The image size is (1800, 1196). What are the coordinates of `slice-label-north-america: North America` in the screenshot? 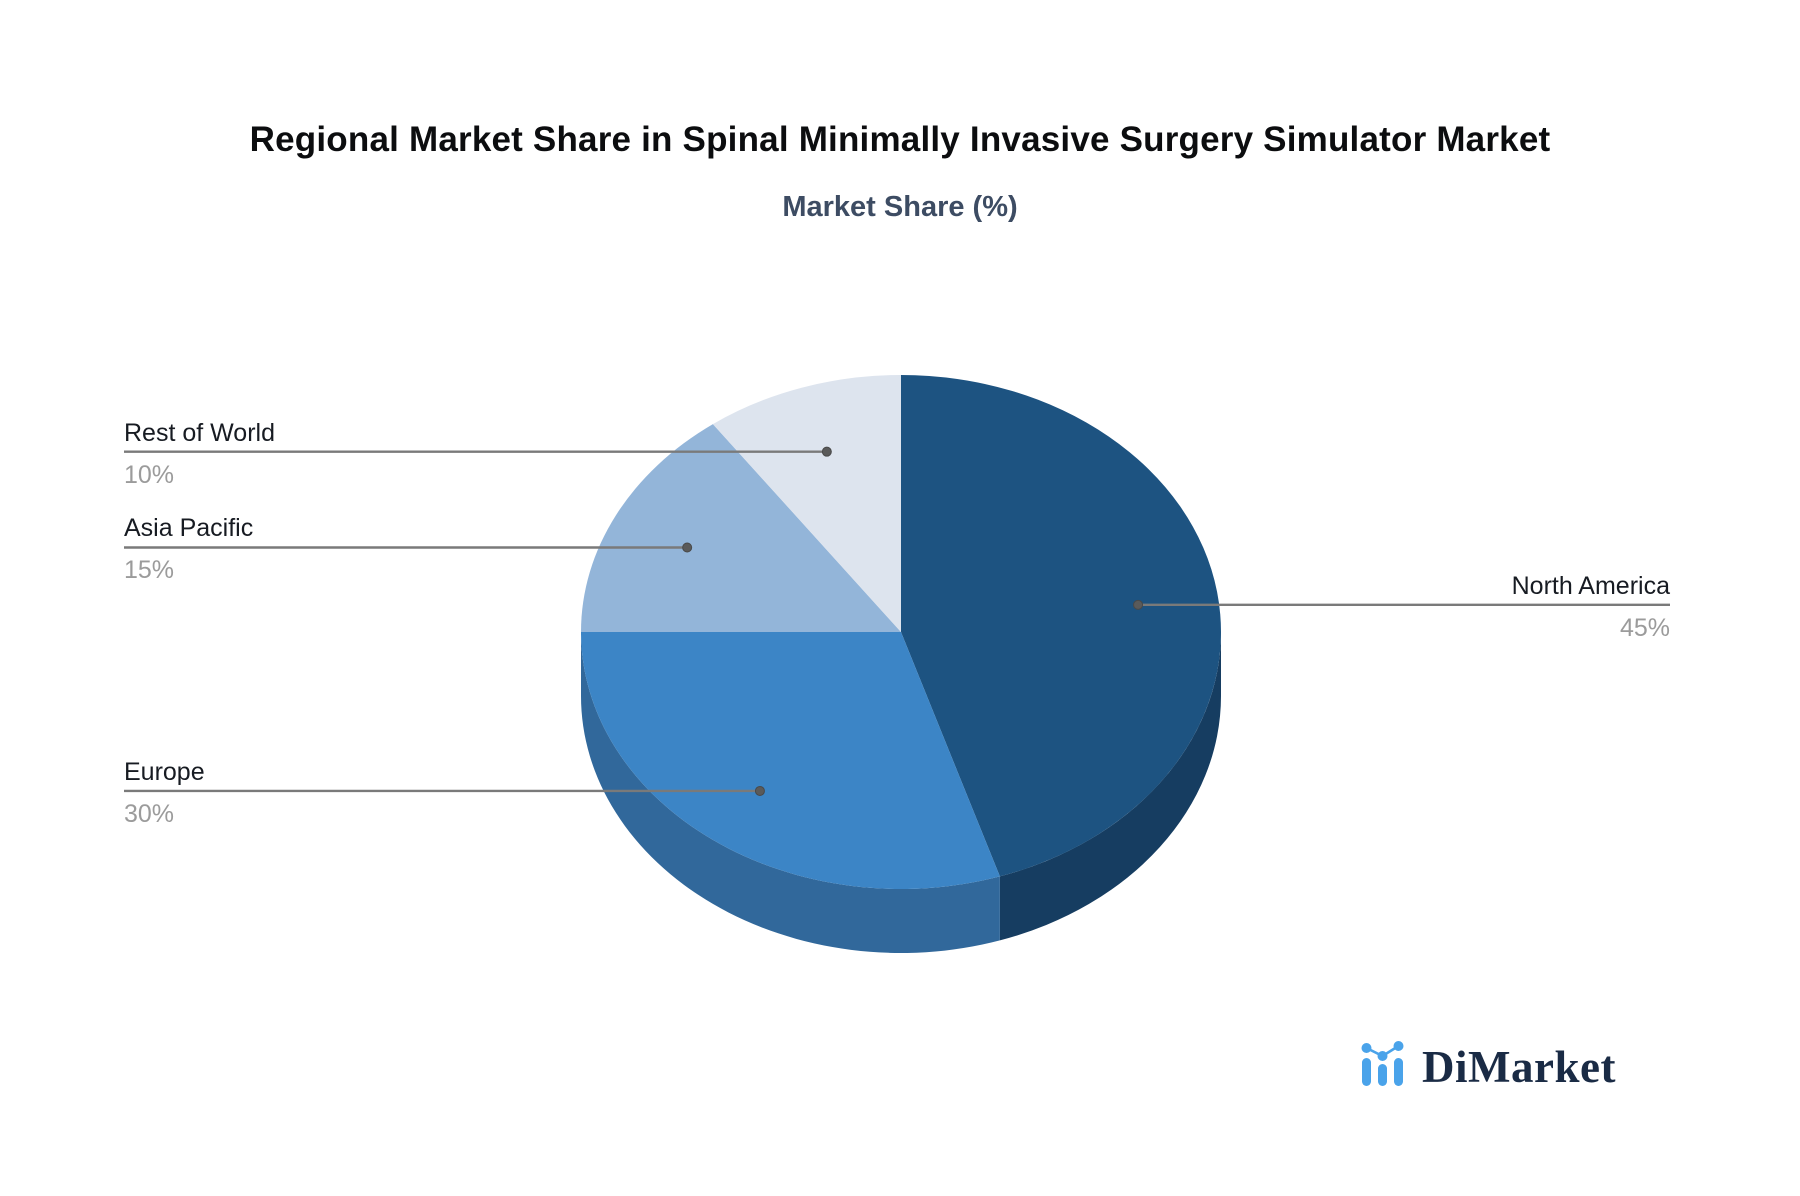 It's located at (1590, 585).